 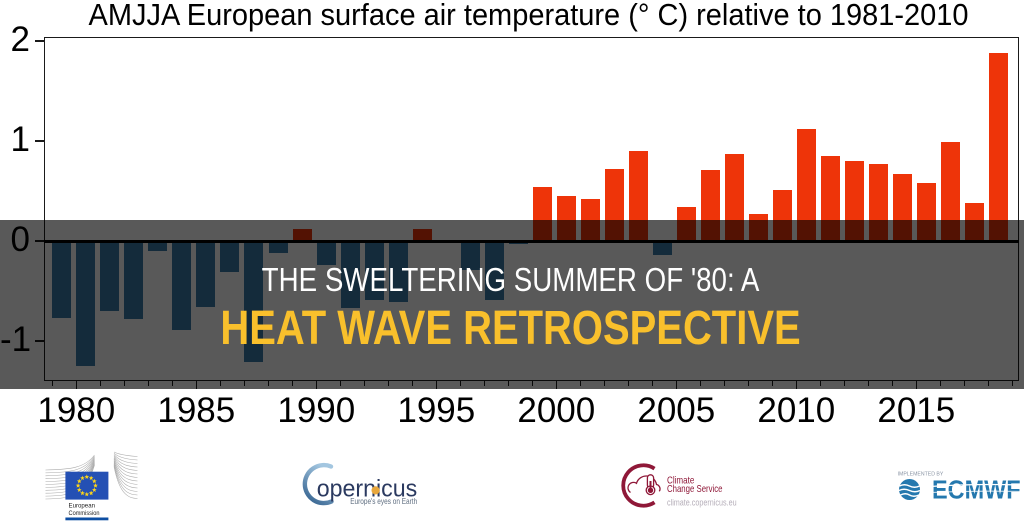 What do you see at coordinates (82, 506) in the screenshot?
I see `svg-text: European` at bounding box center [82, 506].